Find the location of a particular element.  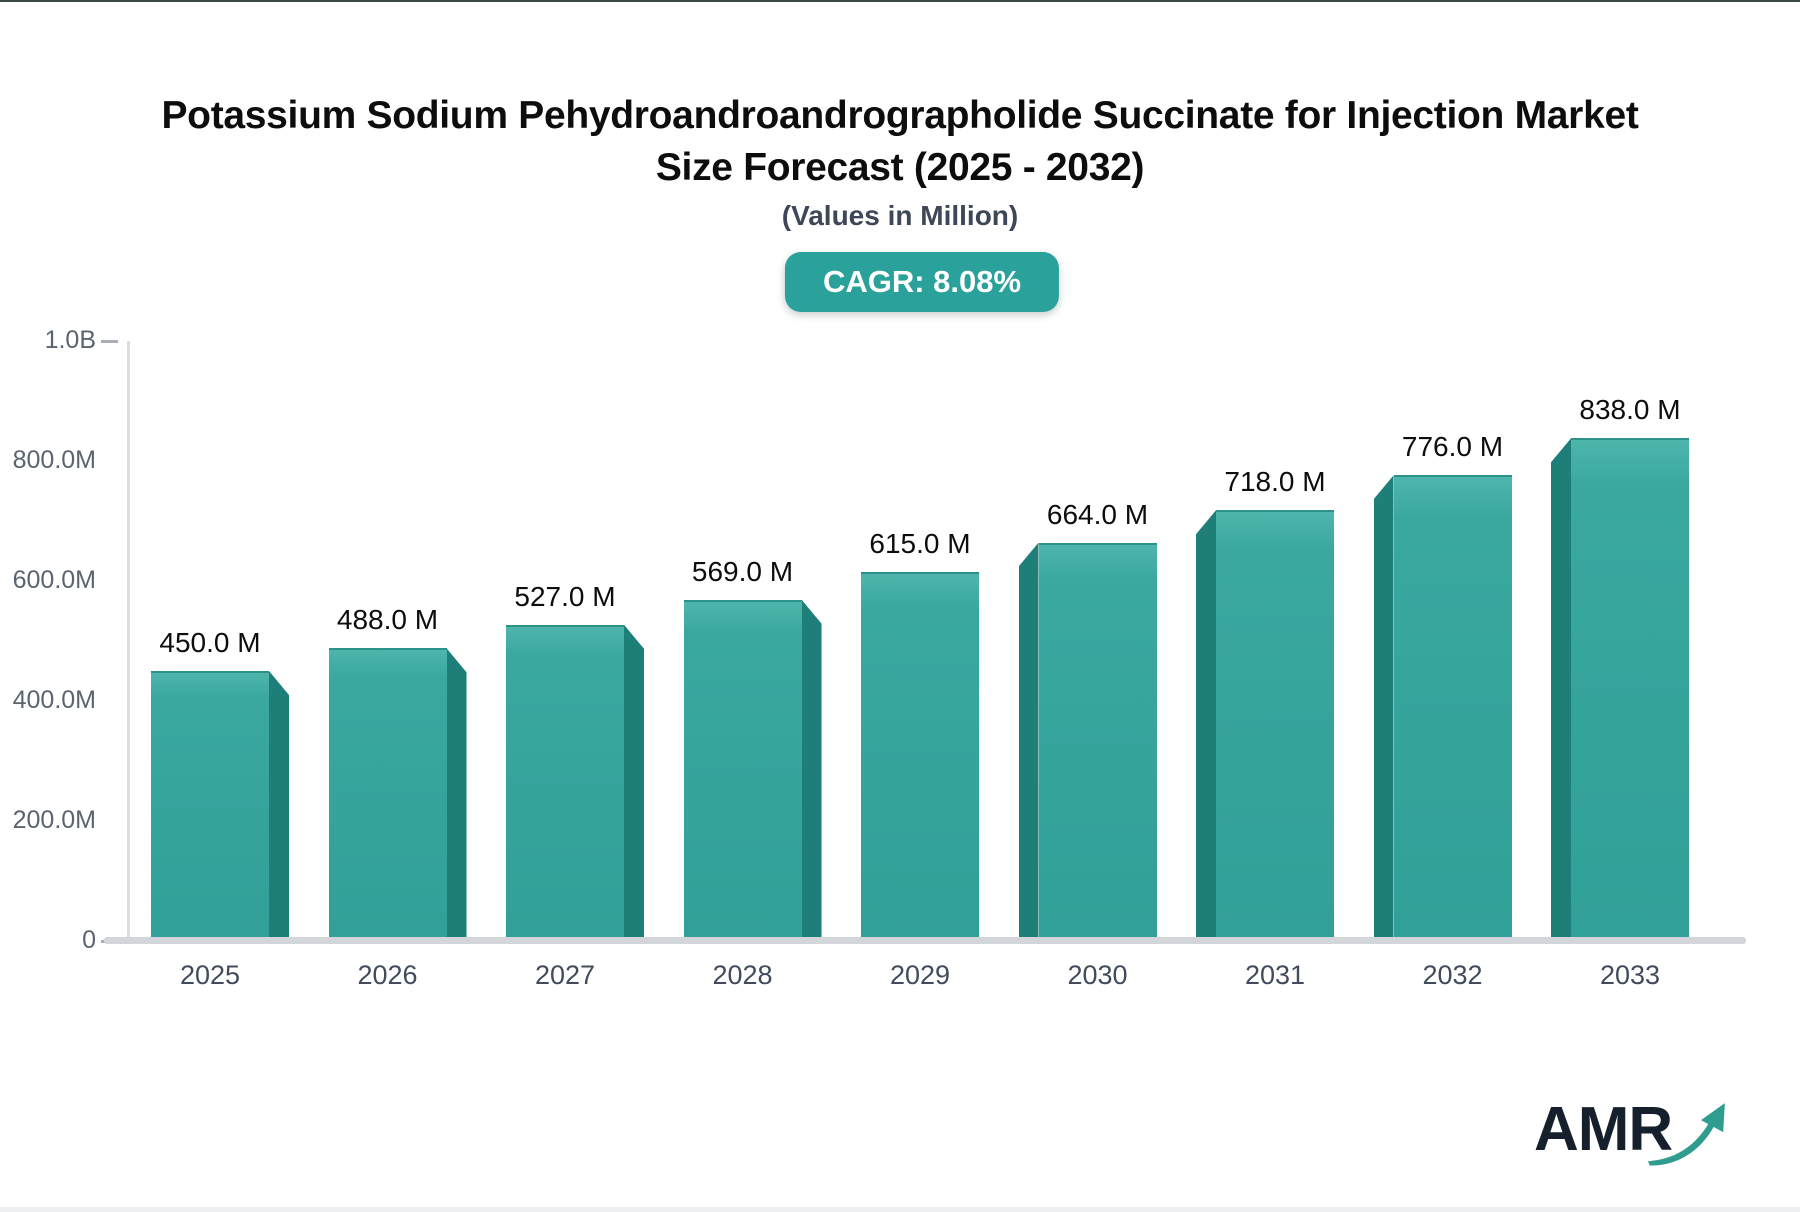

y-axis-label-0: 0 is located at coordinates (89, 940).